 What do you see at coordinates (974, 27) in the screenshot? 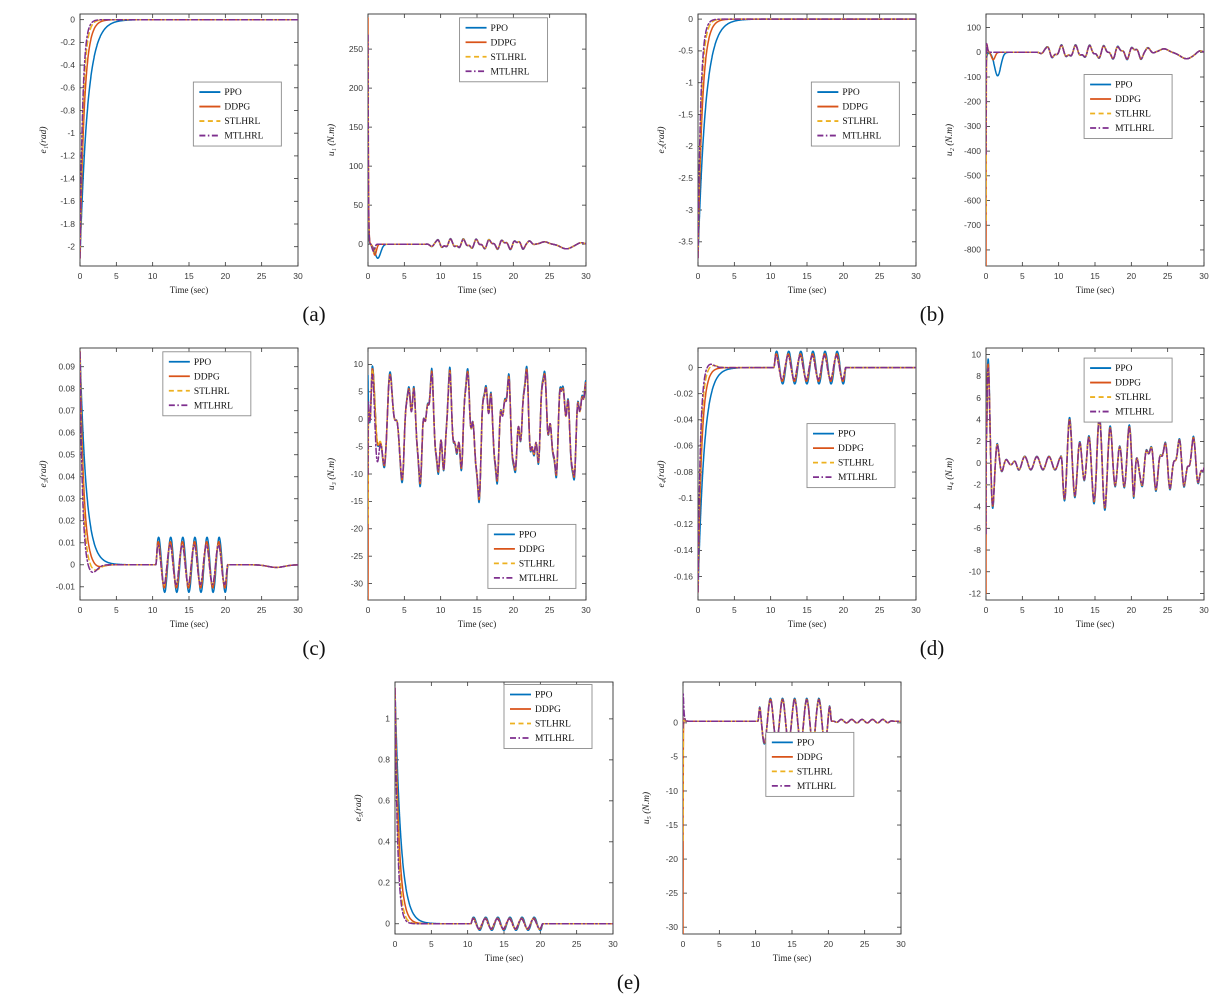
I see `y-tick-label: 100` at bounding box center [974, 27].